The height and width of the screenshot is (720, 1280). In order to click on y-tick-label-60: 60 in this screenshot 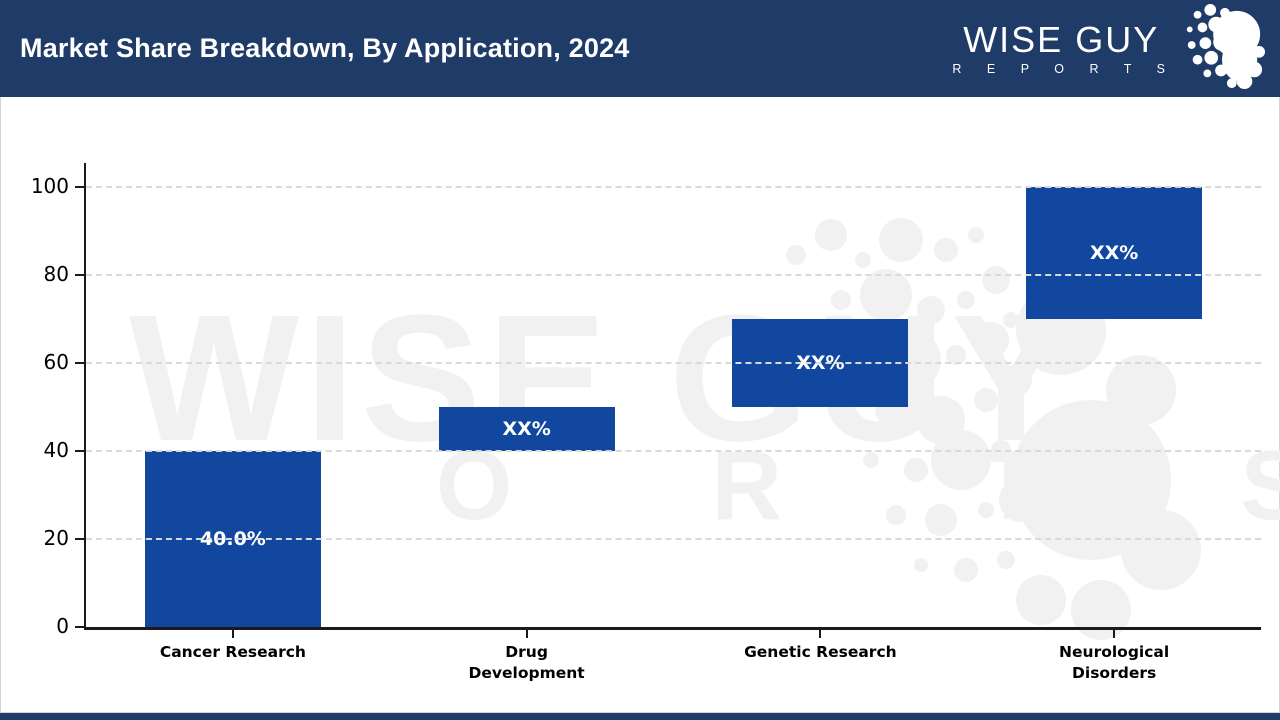, I will do `click(56, 362)`.